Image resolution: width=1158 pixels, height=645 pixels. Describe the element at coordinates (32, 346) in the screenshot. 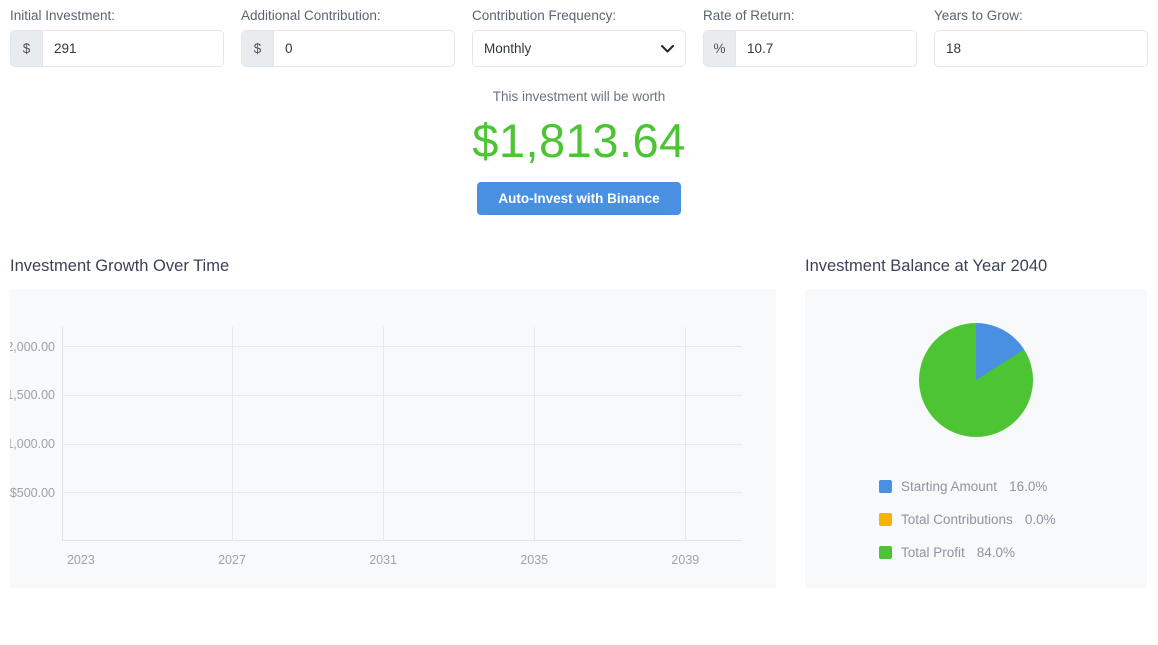

I see `y-axis-tick-label: $2,000.00` at that location.